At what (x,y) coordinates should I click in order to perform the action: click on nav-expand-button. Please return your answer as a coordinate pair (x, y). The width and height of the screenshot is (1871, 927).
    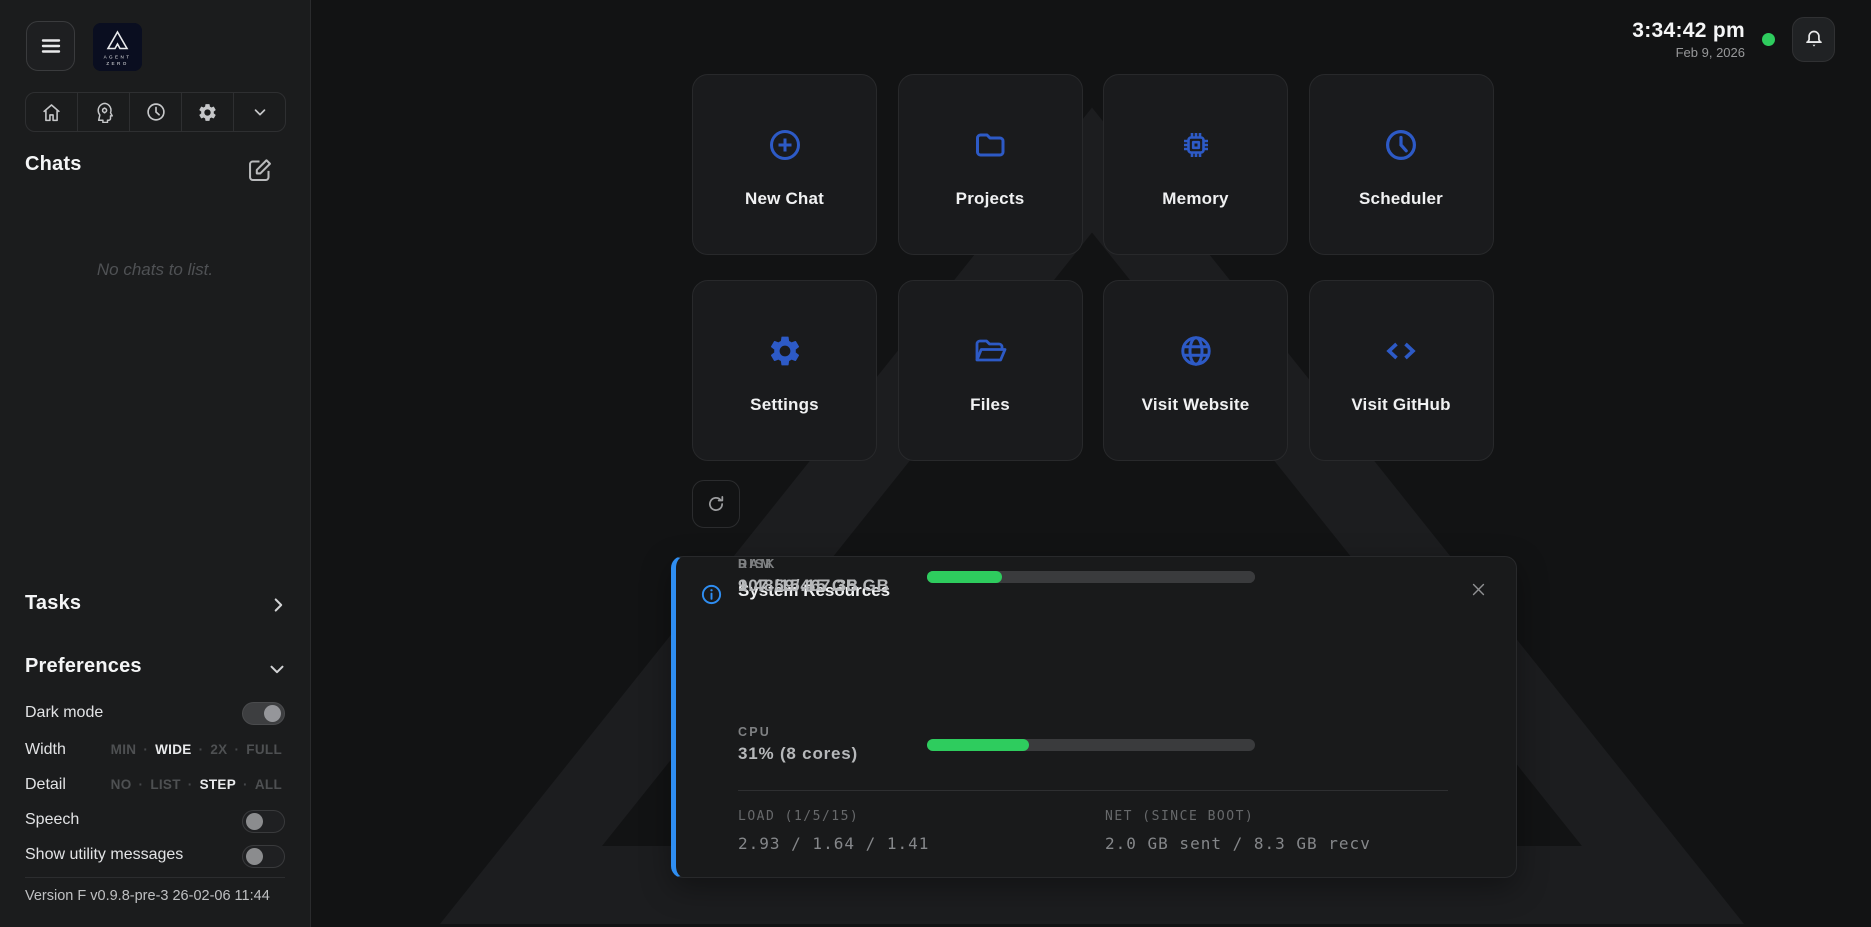
    Looking at the image, I should click on (259, 112).